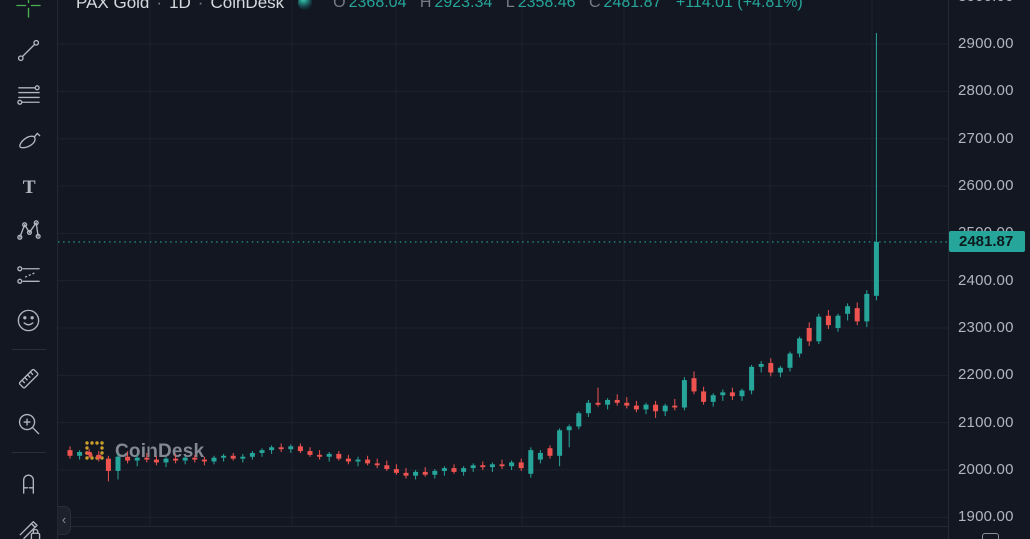 This screenshot has height=539, width=1030. I want to click on symbol-title: PAX Gold, so click(113, 6).